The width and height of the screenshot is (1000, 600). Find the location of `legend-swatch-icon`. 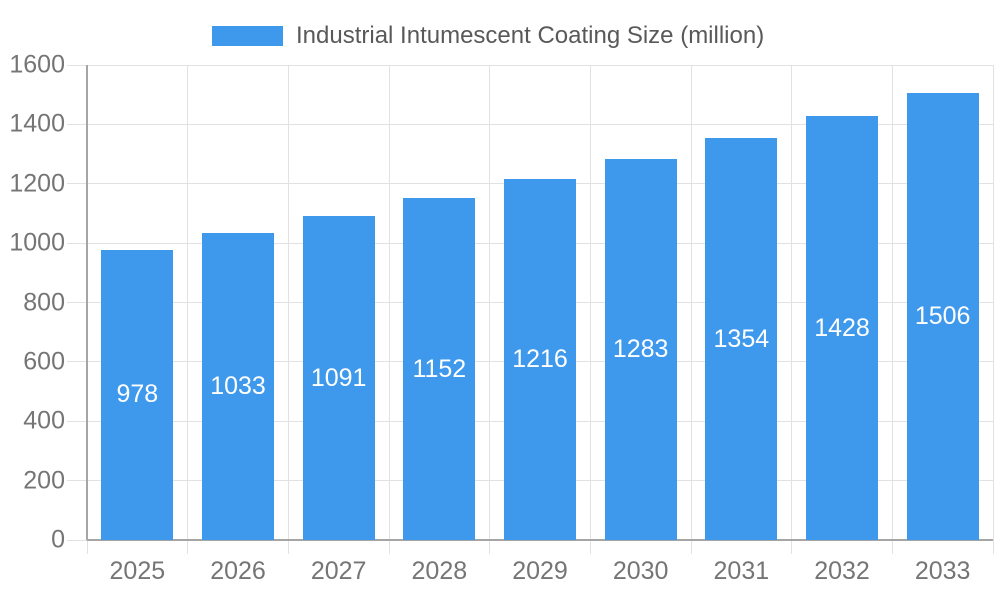

legend-swatch-icon is located at coordinates (247, 36).